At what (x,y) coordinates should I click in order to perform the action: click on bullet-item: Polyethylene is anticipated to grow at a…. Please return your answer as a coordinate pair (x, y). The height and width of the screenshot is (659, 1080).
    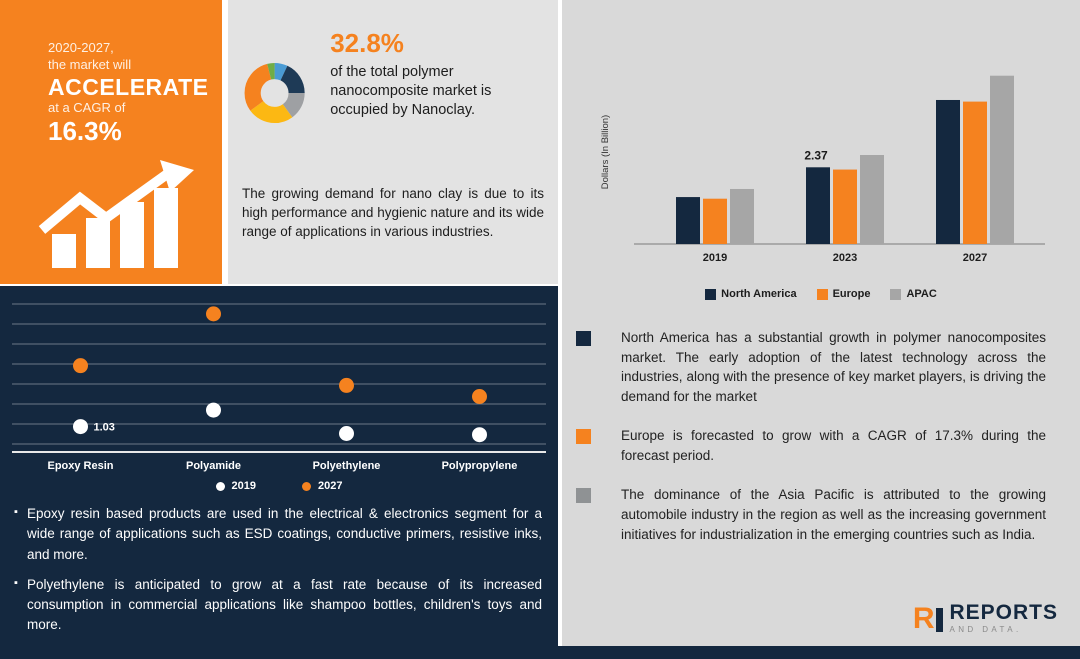
    Looking at the image, I should click on (278, 605).